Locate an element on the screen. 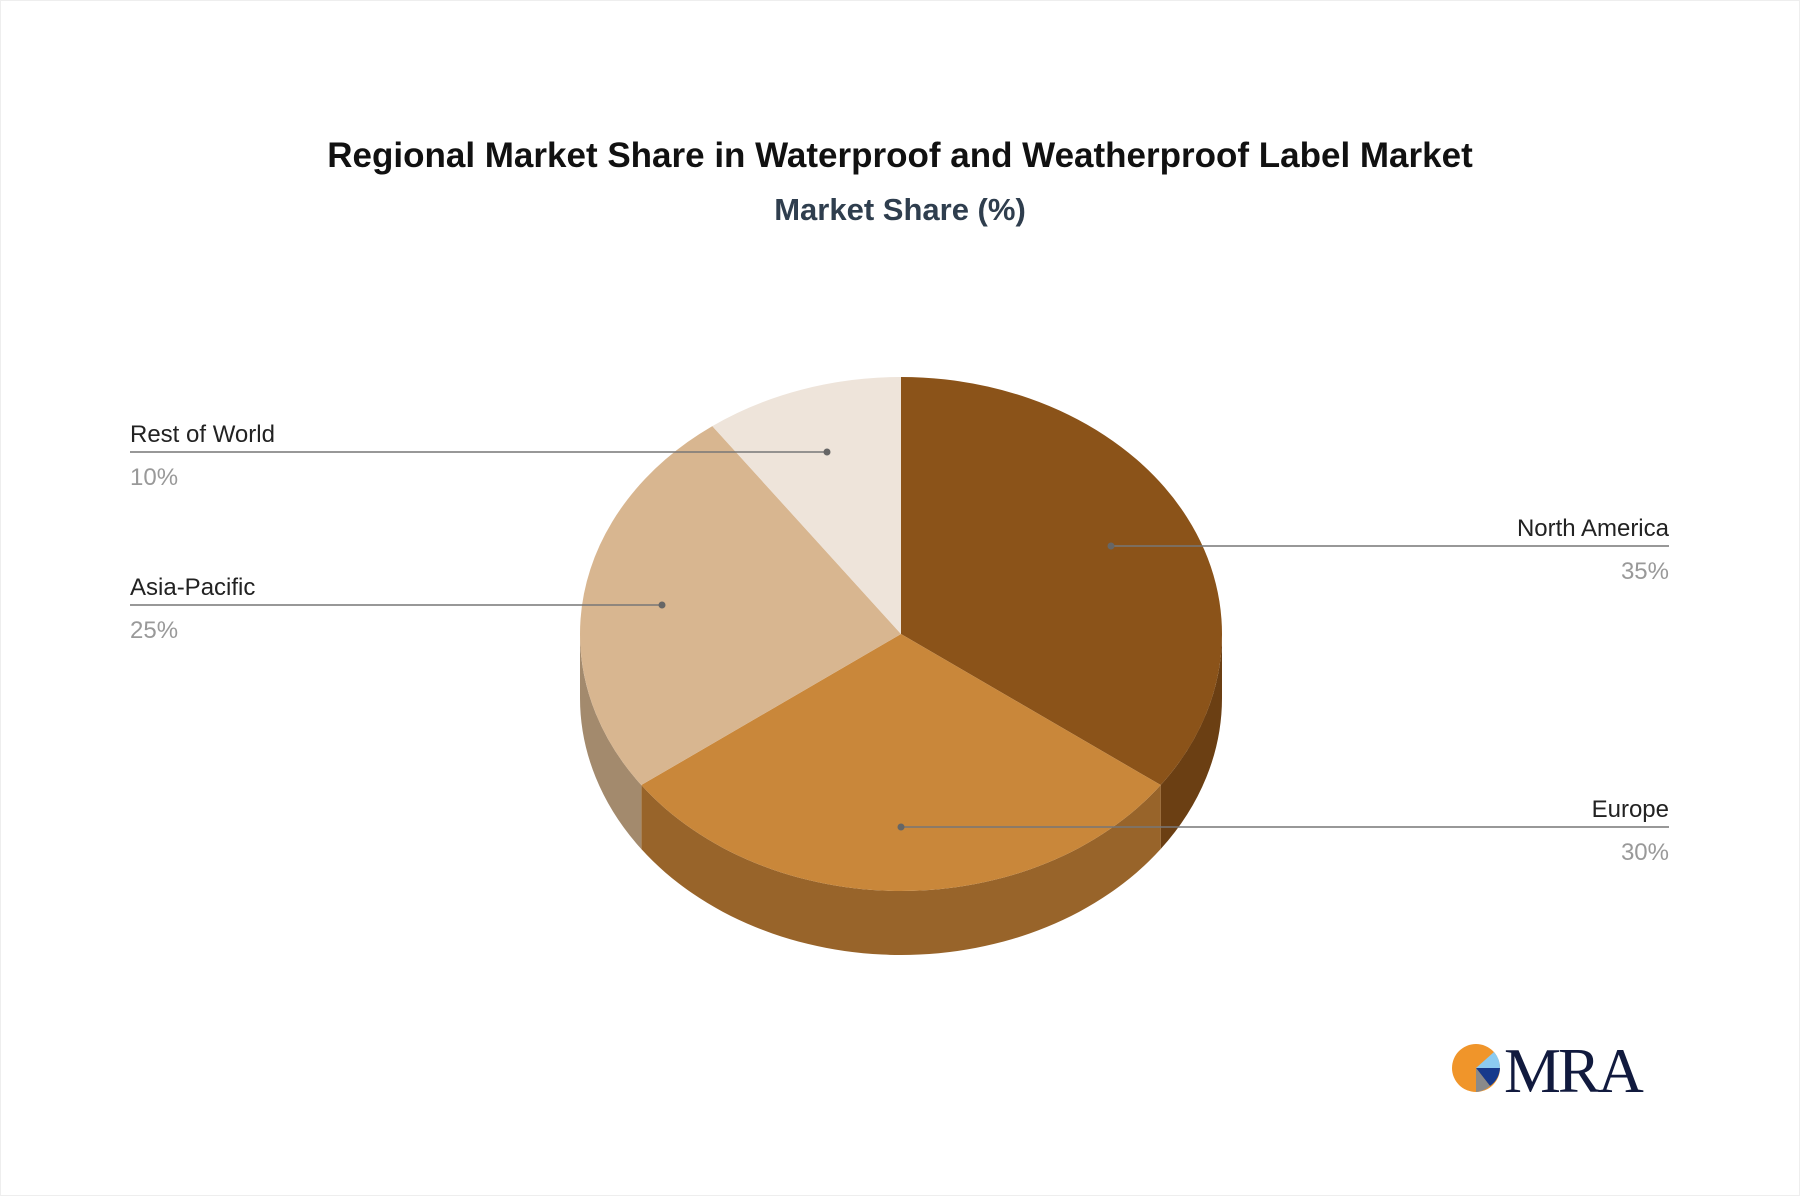 The height and width of the screenshot is (1196, 1800). leader-dot-europe is located at coordinates (901, 827).